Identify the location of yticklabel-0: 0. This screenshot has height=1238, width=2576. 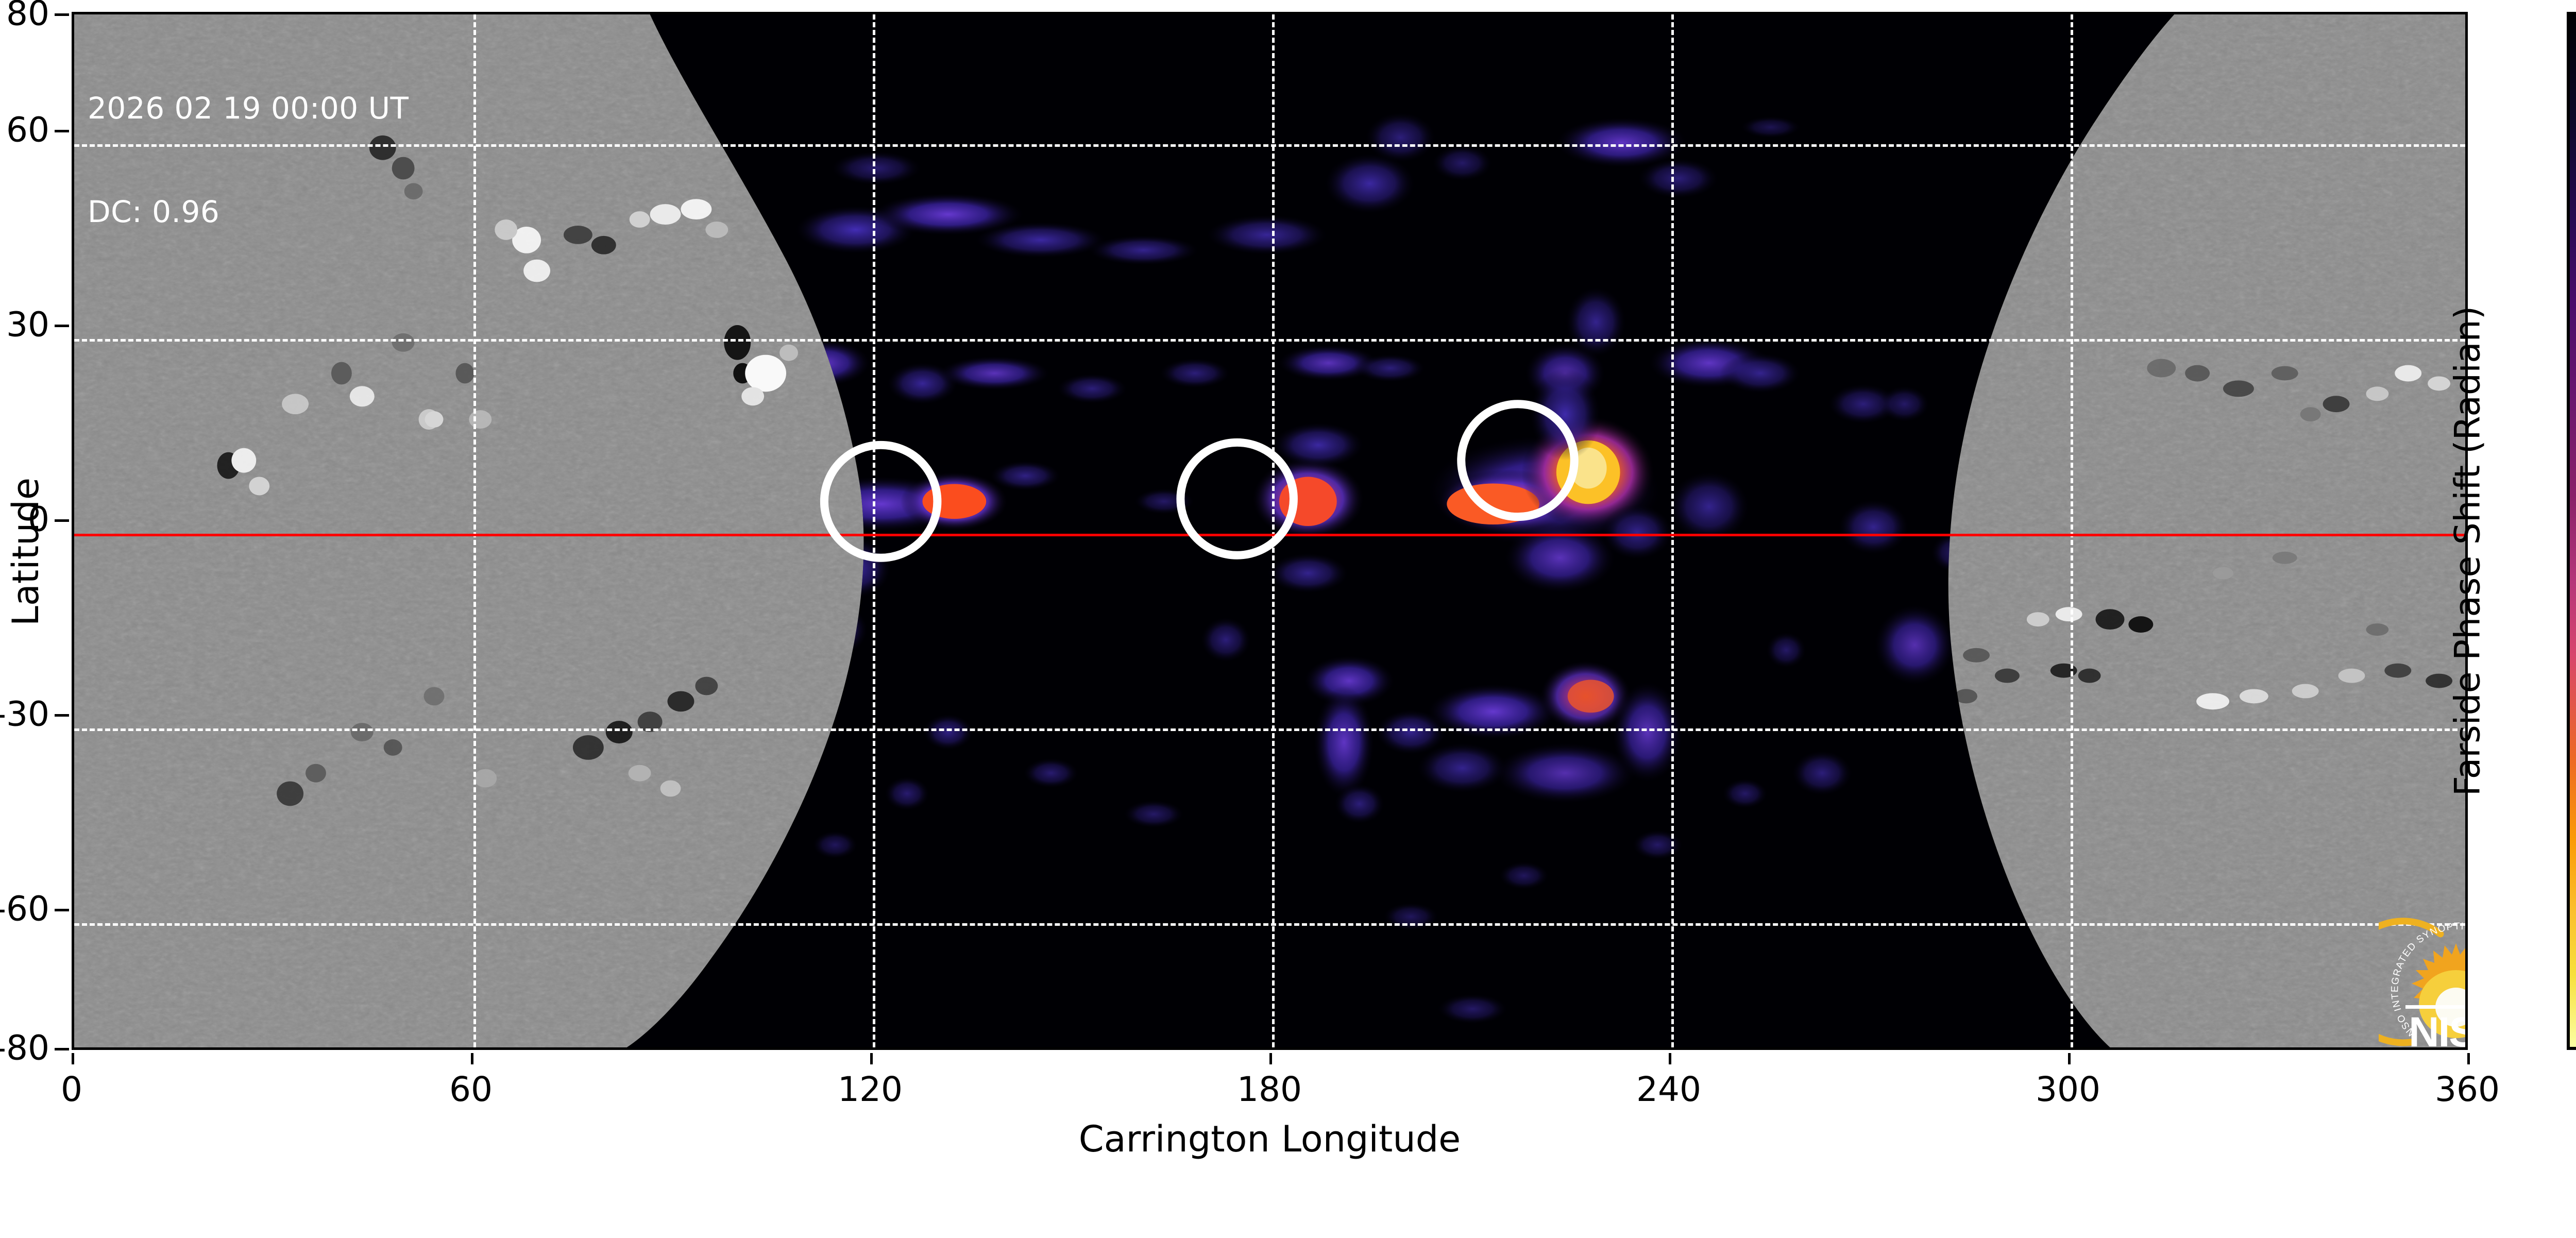
(38, 519).